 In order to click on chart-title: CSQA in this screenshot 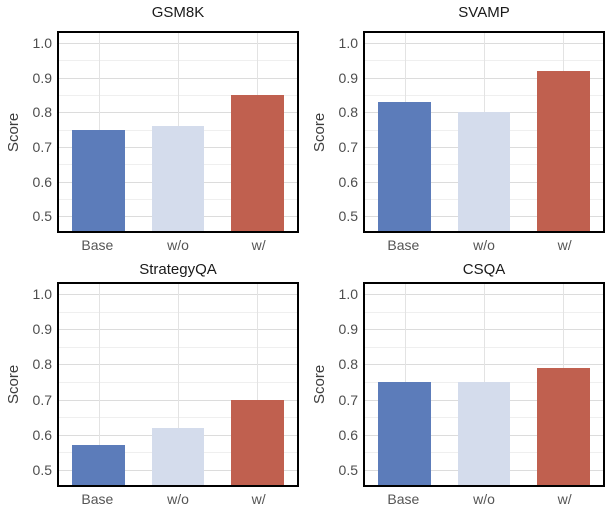, I will do `click(484, 269)`.